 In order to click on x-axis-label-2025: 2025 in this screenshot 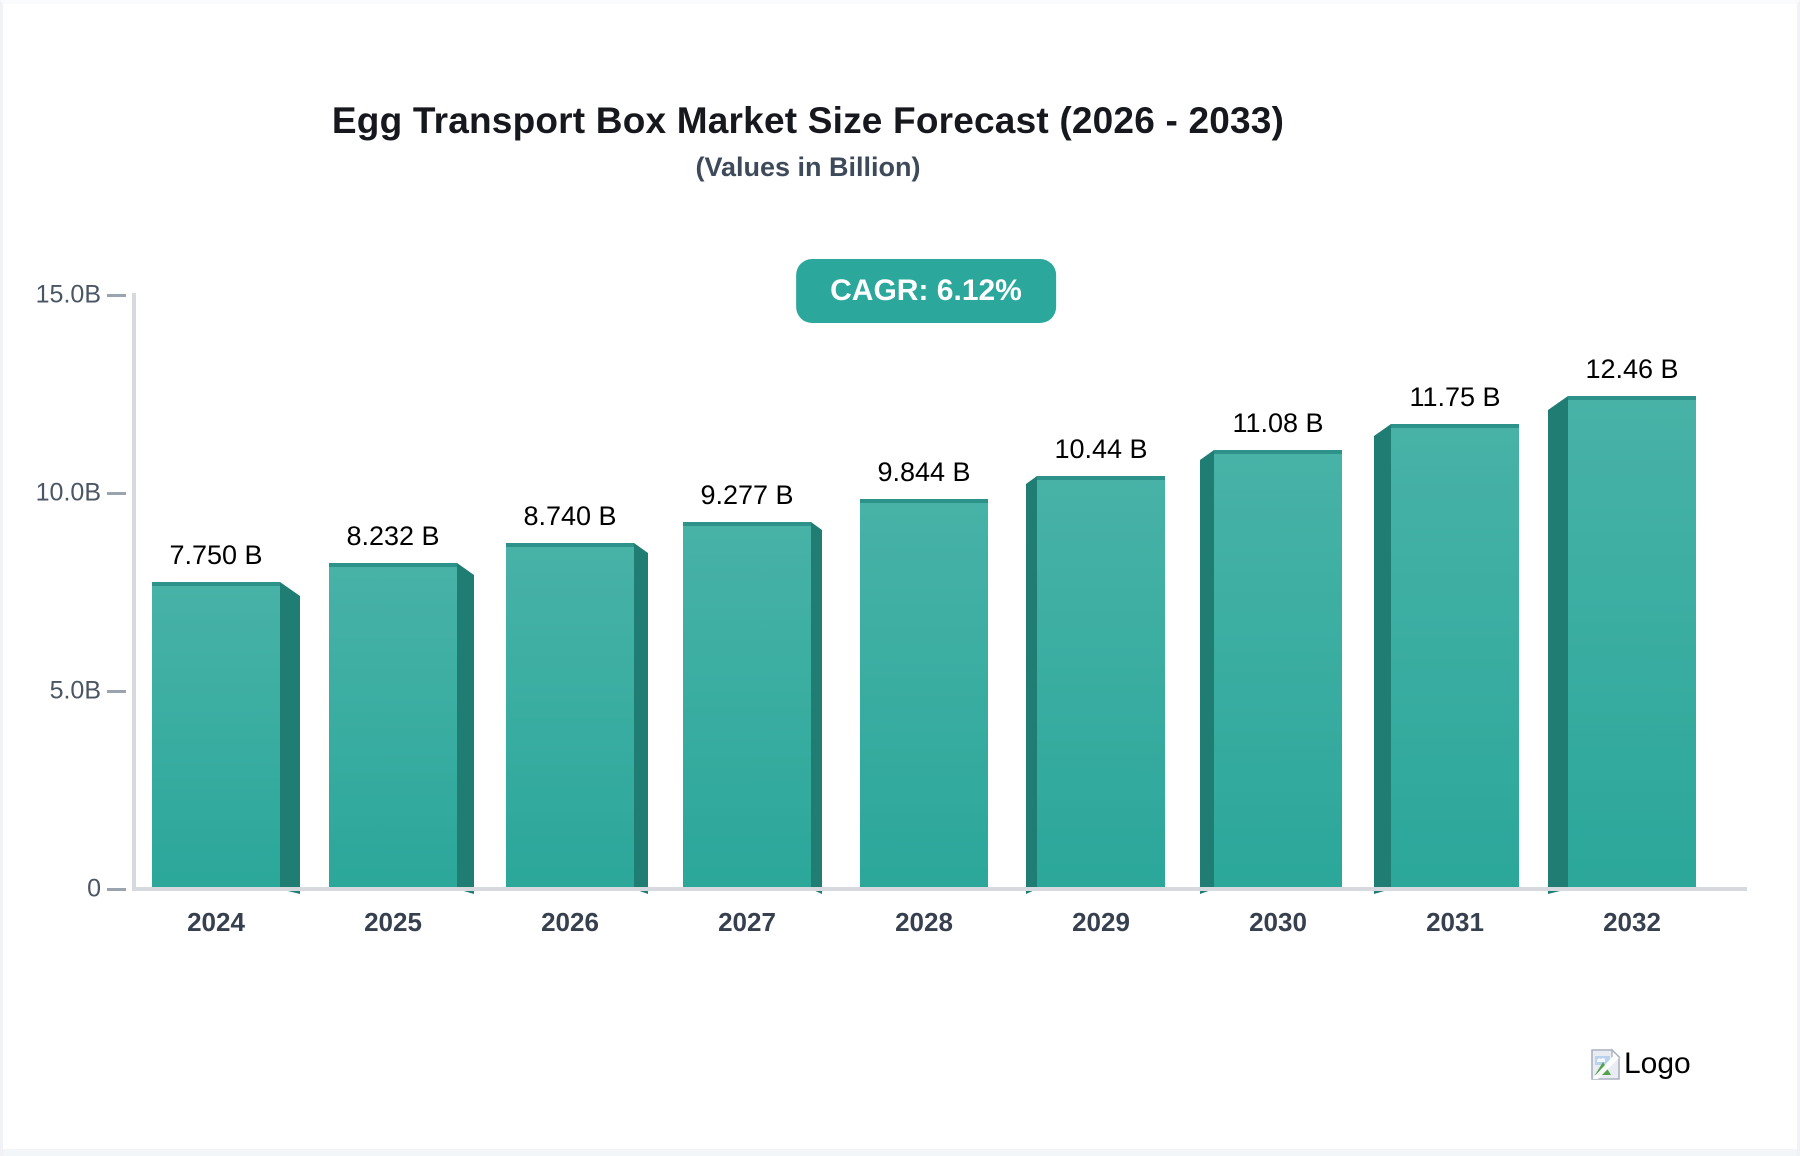, I will do `click(393, 922)`.